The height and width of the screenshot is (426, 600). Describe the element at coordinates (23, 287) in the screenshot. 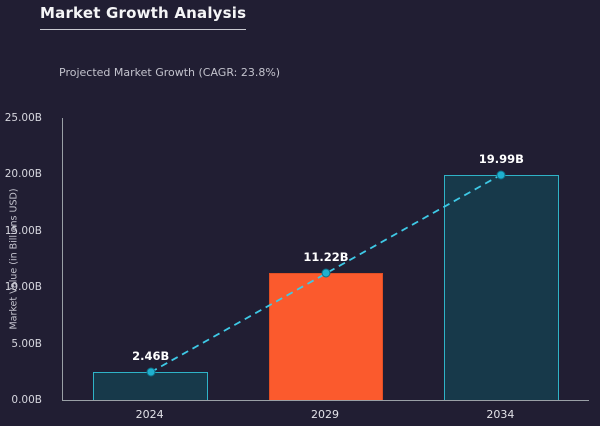

I see `y-tick-label: 10.00B` at that location.